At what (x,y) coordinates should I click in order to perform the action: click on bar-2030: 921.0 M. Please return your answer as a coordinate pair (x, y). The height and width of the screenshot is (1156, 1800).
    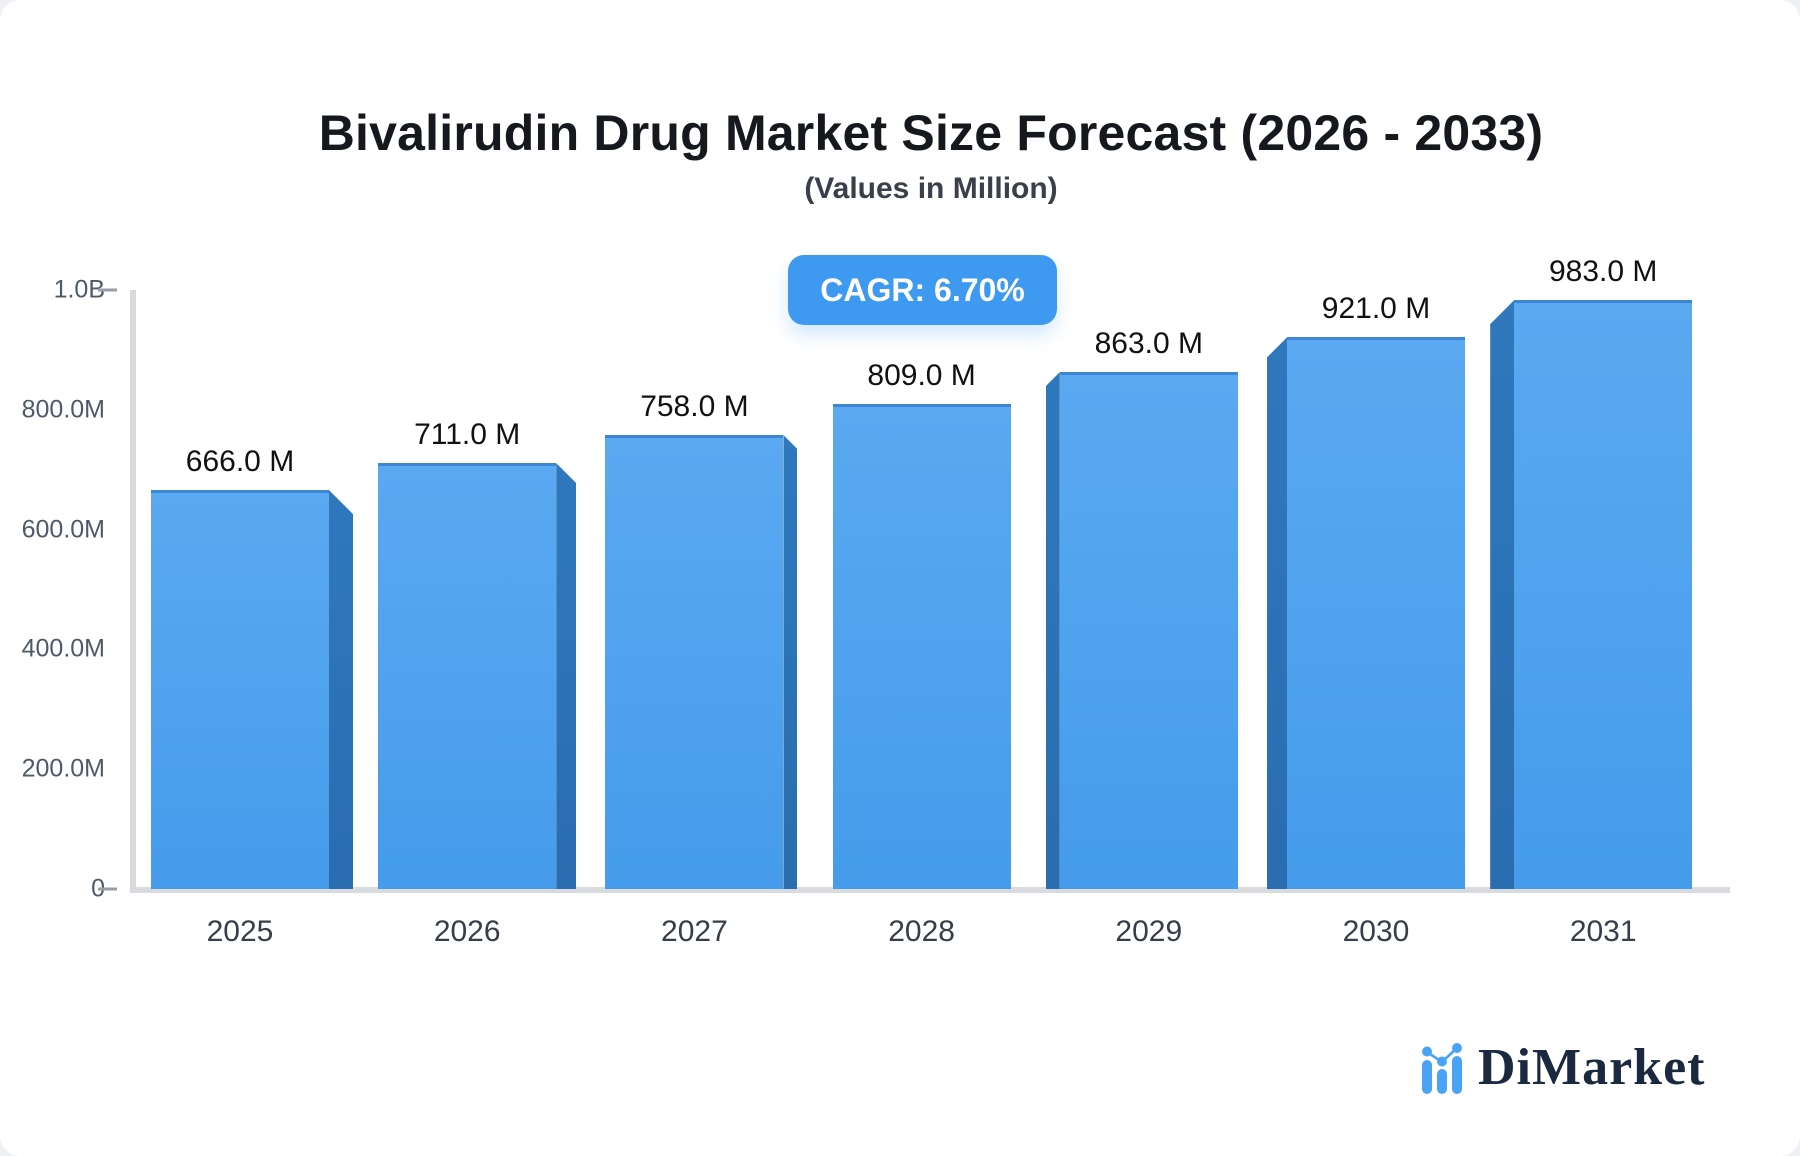
    Looking at the image, I should click on (1366, 590).